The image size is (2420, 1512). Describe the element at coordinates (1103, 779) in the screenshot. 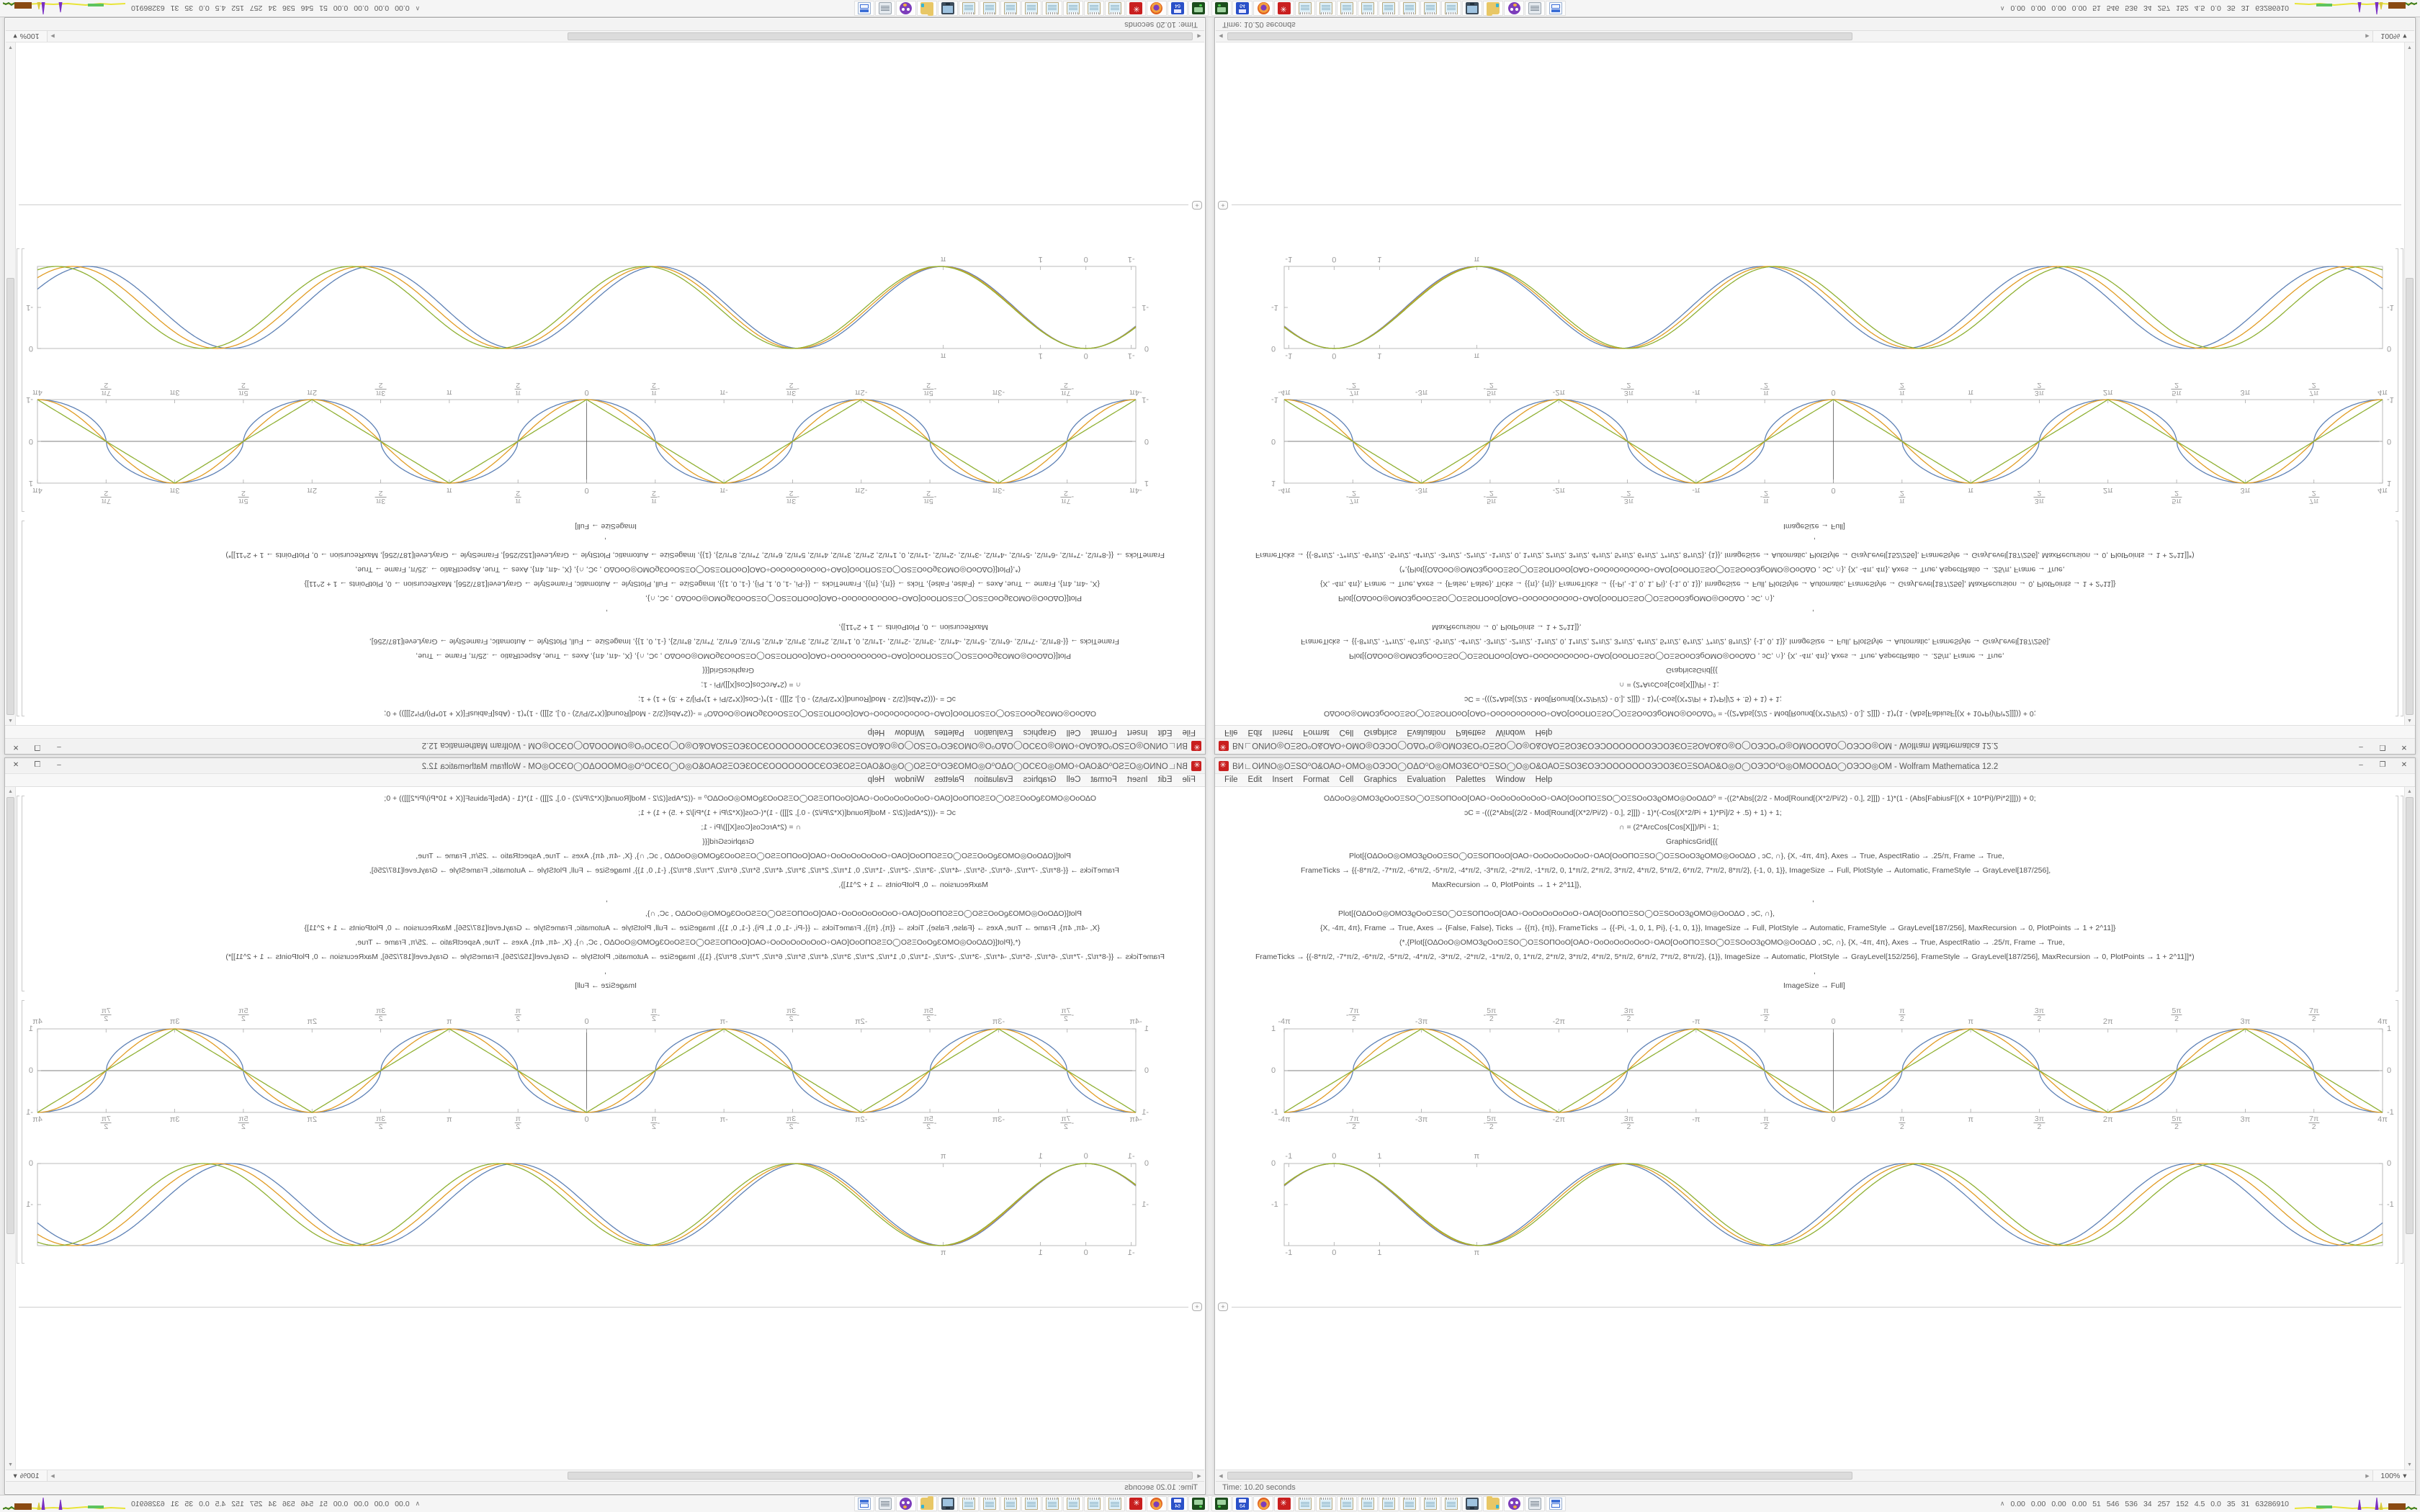

I see `menu-format: Format` at that location.